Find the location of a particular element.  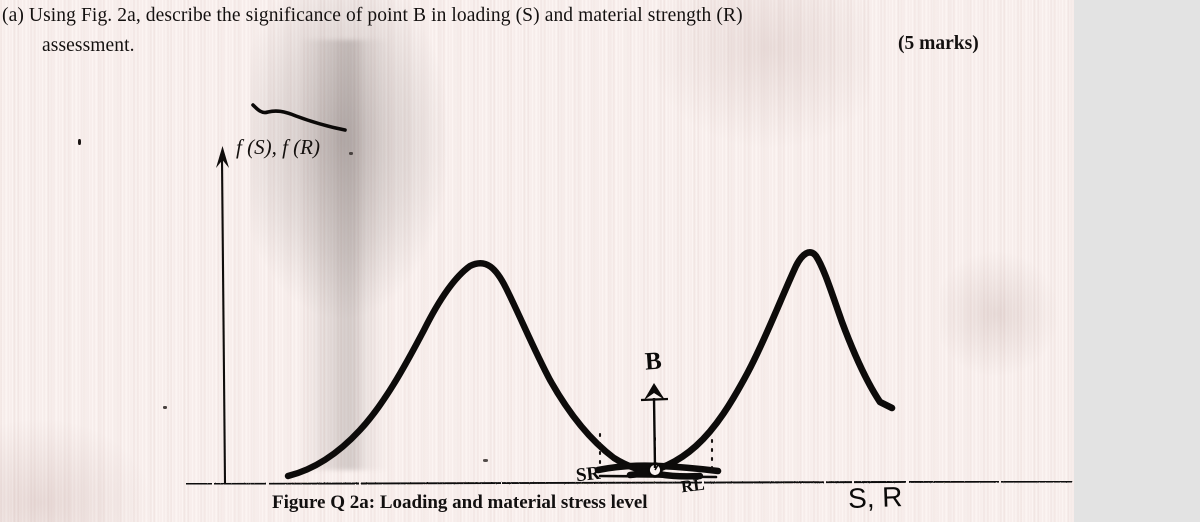

curve-loading-fs is located at coordinates (494, 370).